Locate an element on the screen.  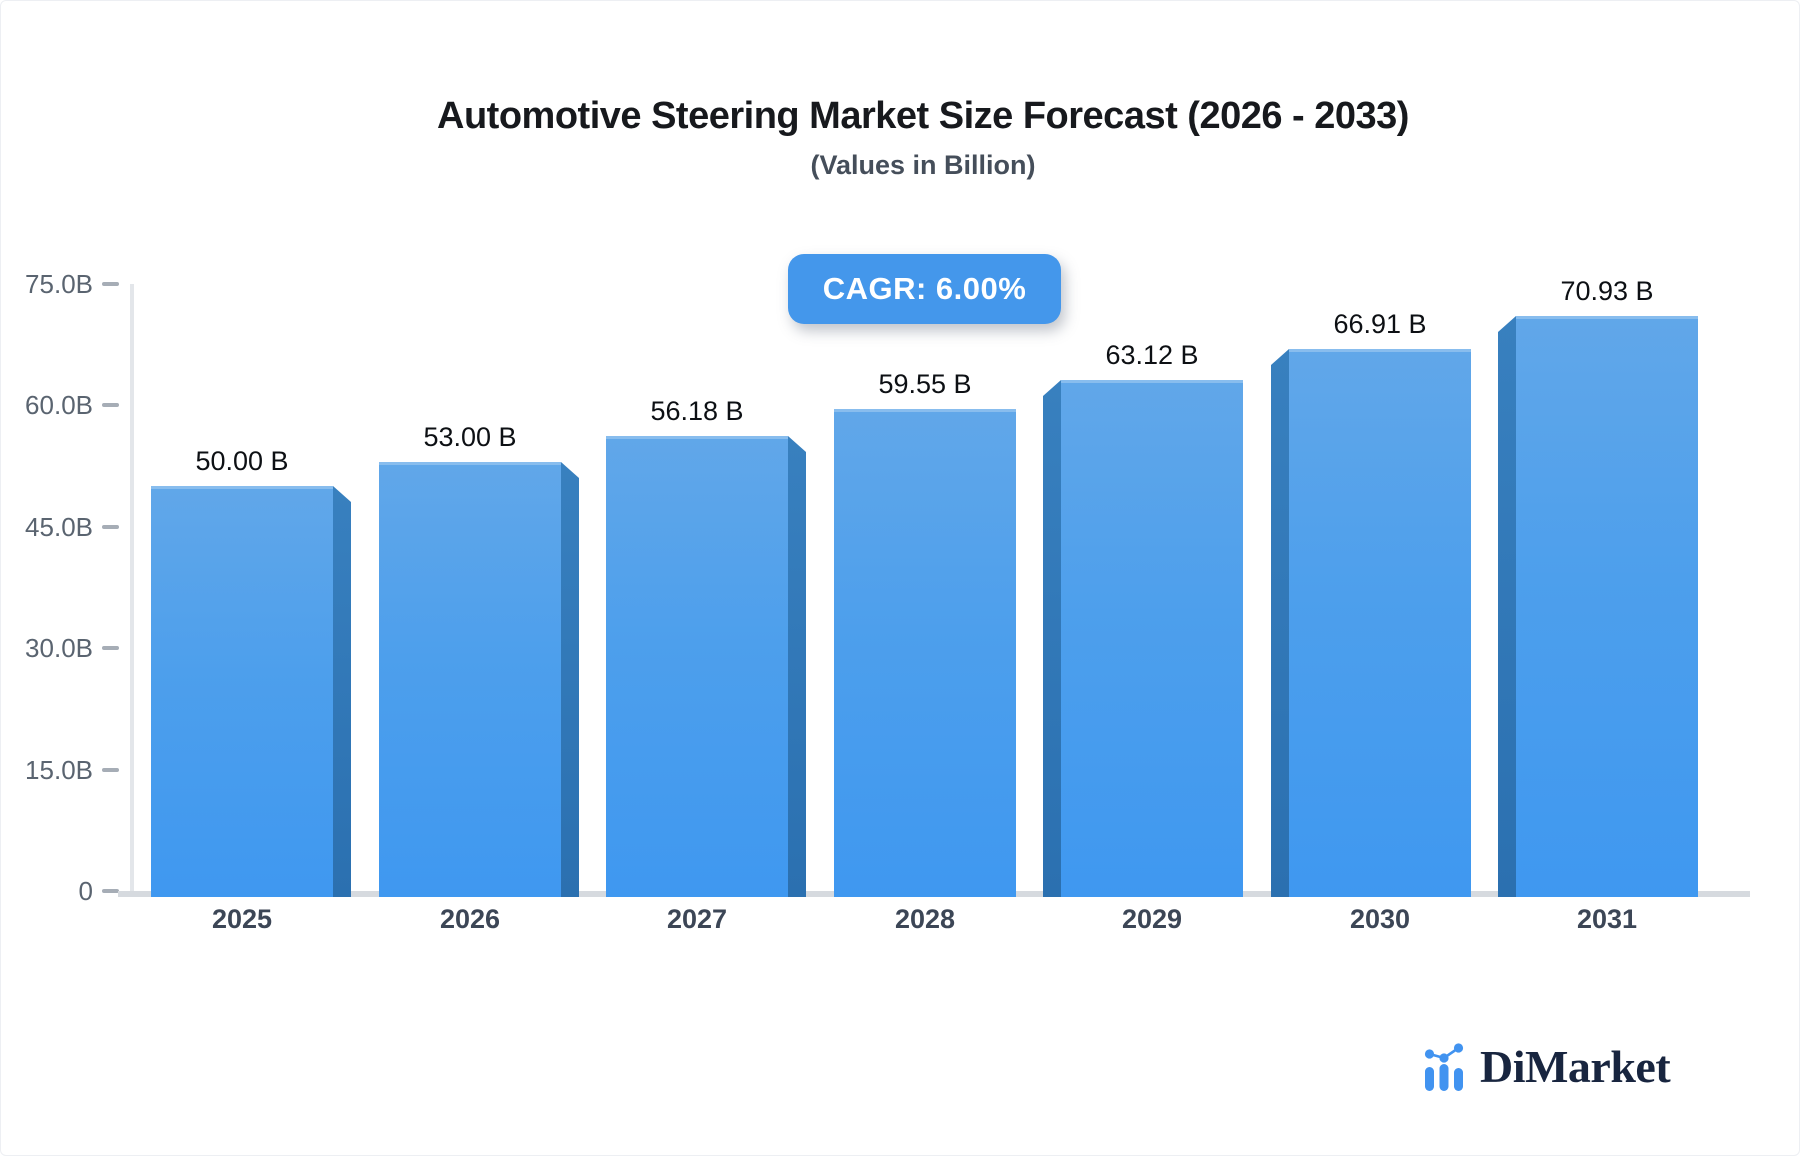
chart-subtitle: (Values in Billion) is located at coordinates (923, 165).